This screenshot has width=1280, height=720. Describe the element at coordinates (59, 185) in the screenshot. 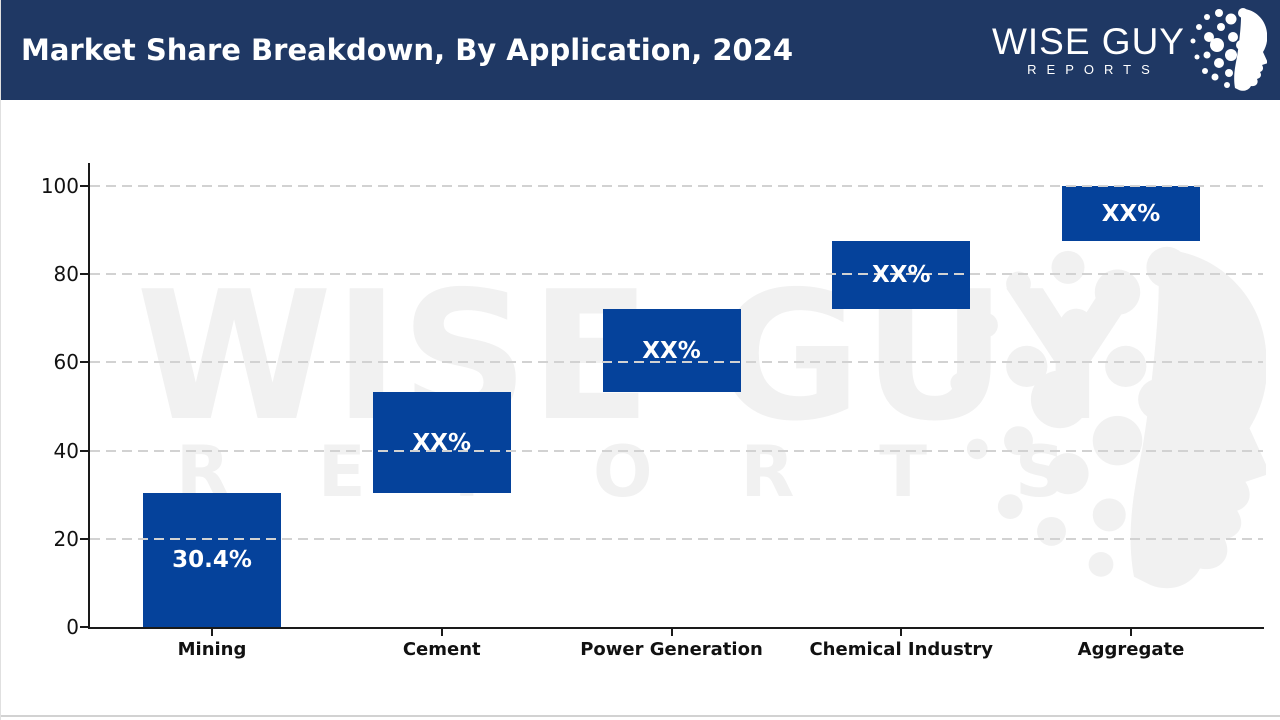

I see `y-tick-label: 100` at that location.